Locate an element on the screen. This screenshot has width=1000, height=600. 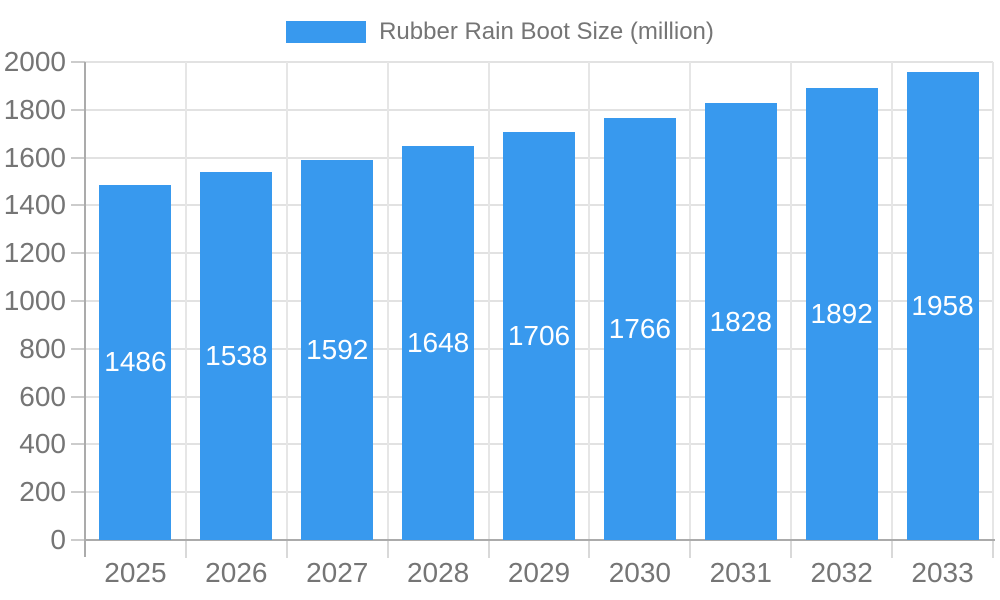
y-axis-label: 1000 is located at coordinates (34, 300).